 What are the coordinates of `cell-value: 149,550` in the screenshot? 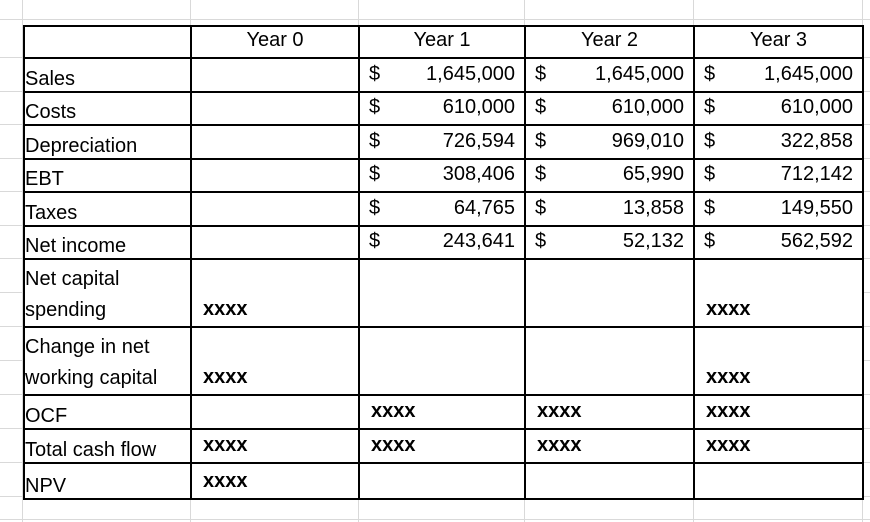 It's located at (816, 208).